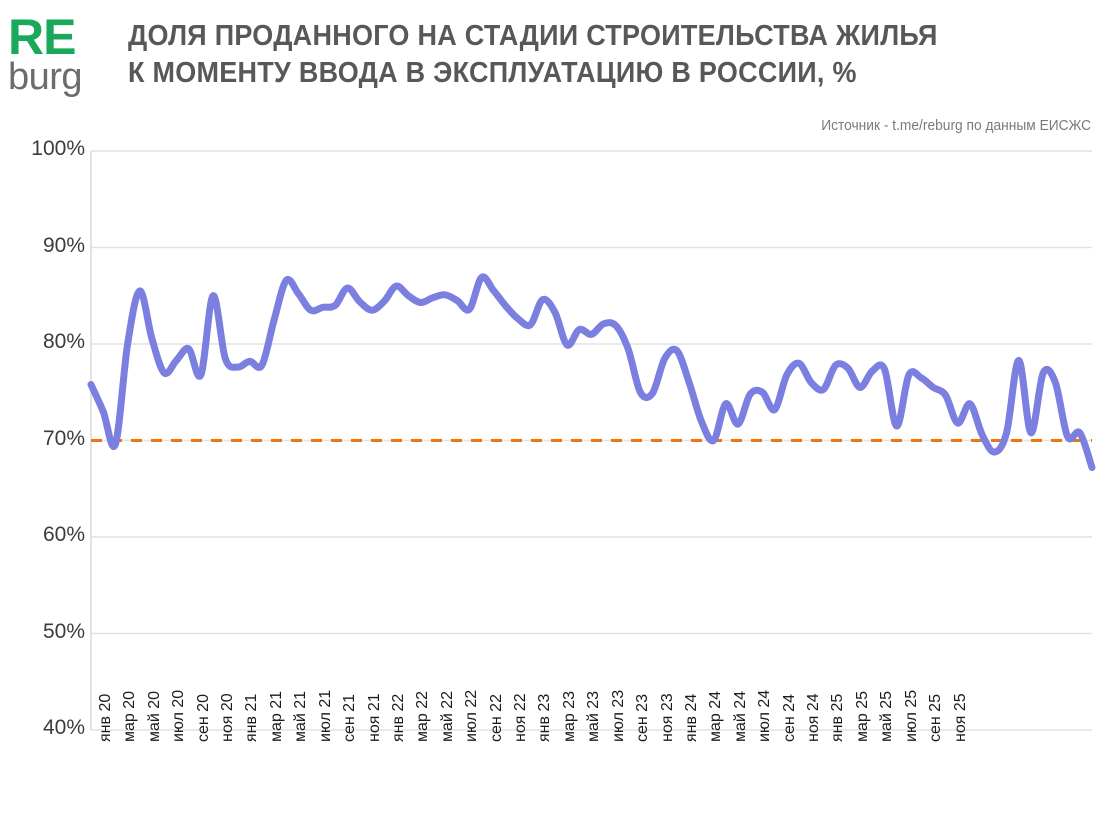 This screenshot has width=1097, height=815. Describe the element at coordinates (545, 717) in the screenshot. I see `x-axis-tick-label: янв 23` at that location.